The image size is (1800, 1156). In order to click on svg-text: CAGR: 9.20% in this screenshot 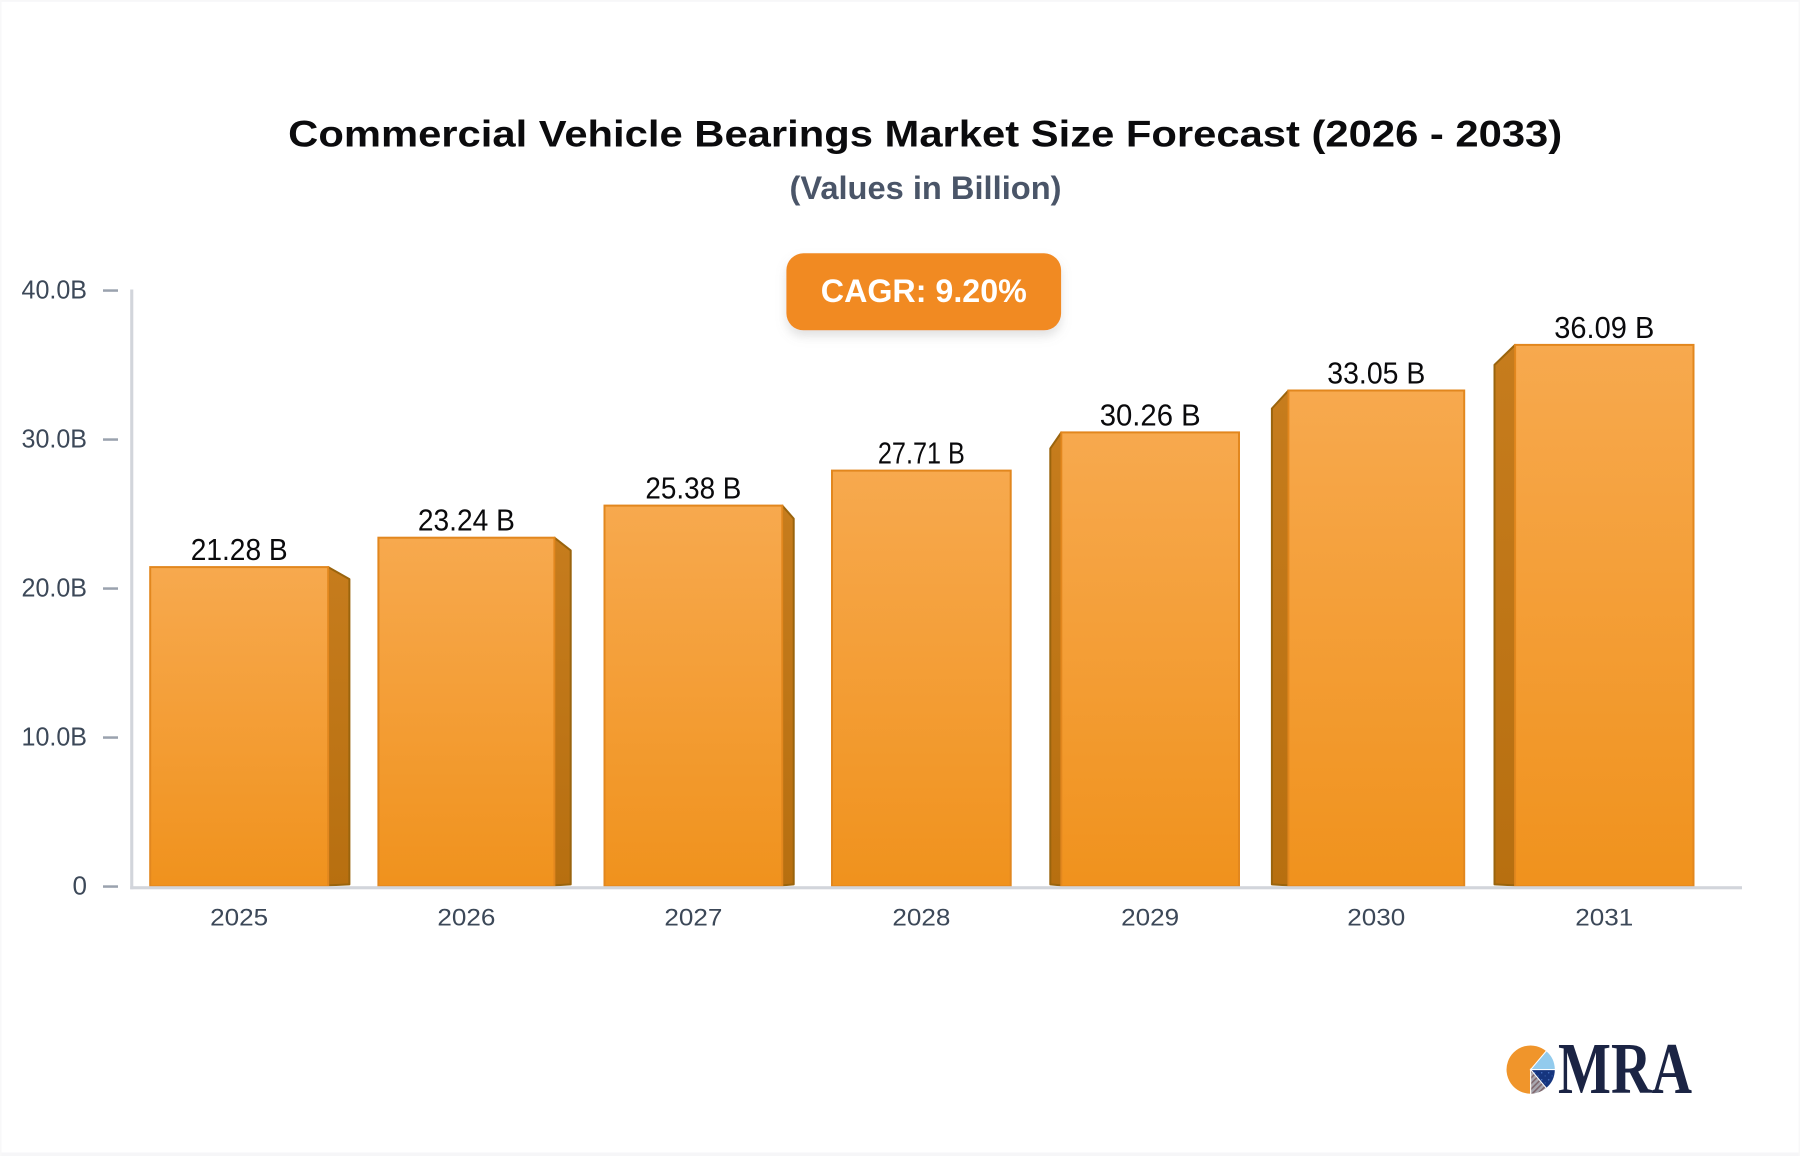, I will do `click(924, 291)`.